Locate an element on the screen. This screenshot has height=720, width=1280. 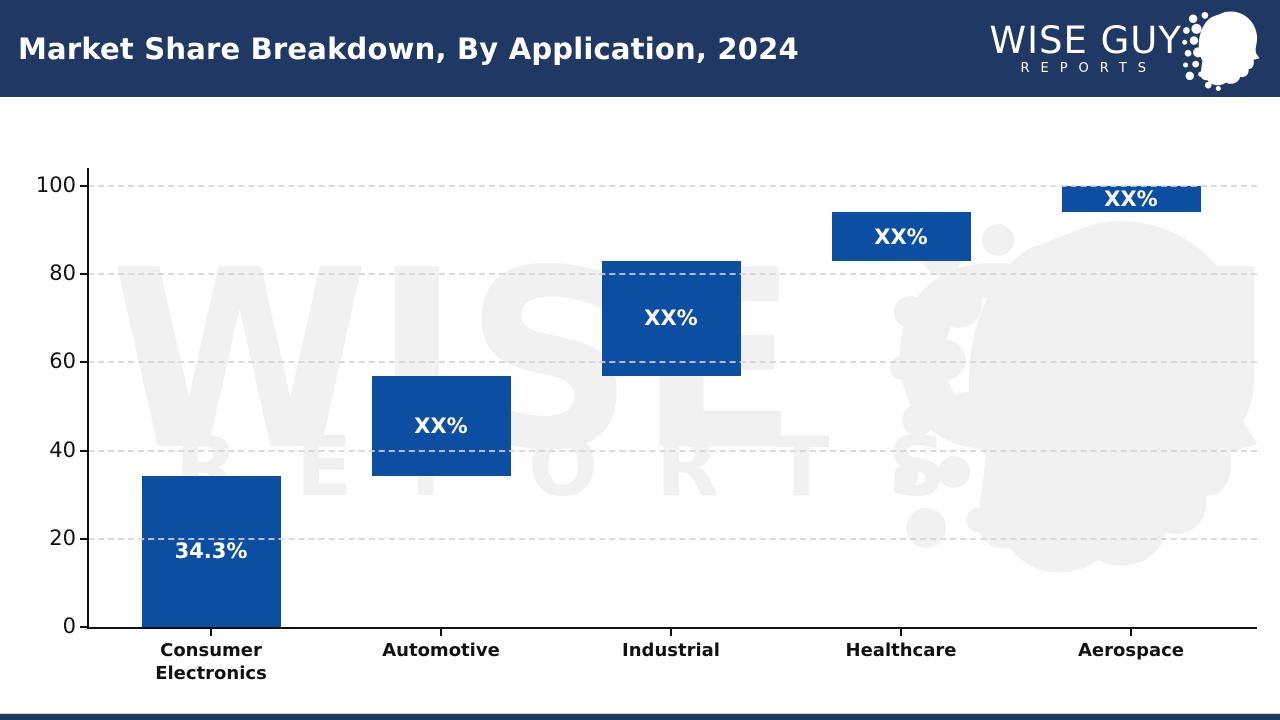
bar-healthcare: XX% is located at coordinates (901, 236).